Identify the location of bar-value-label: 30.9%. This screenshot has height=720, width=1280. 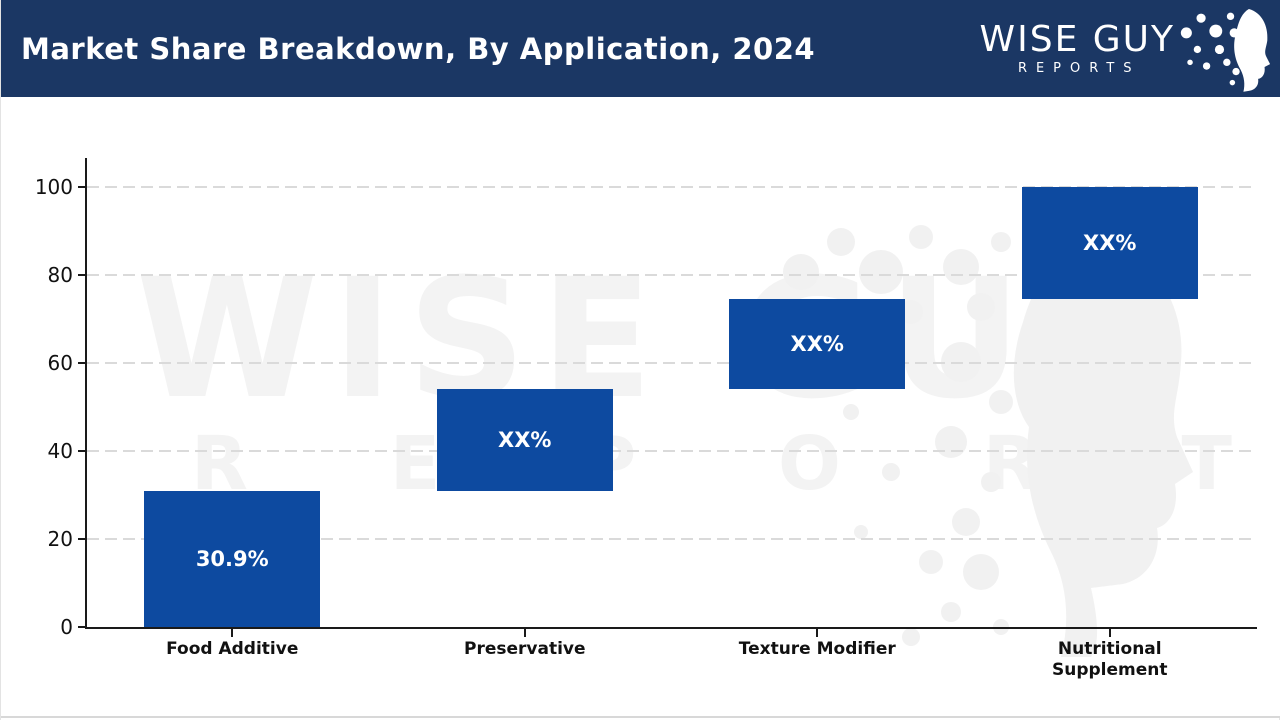
(232, 558).